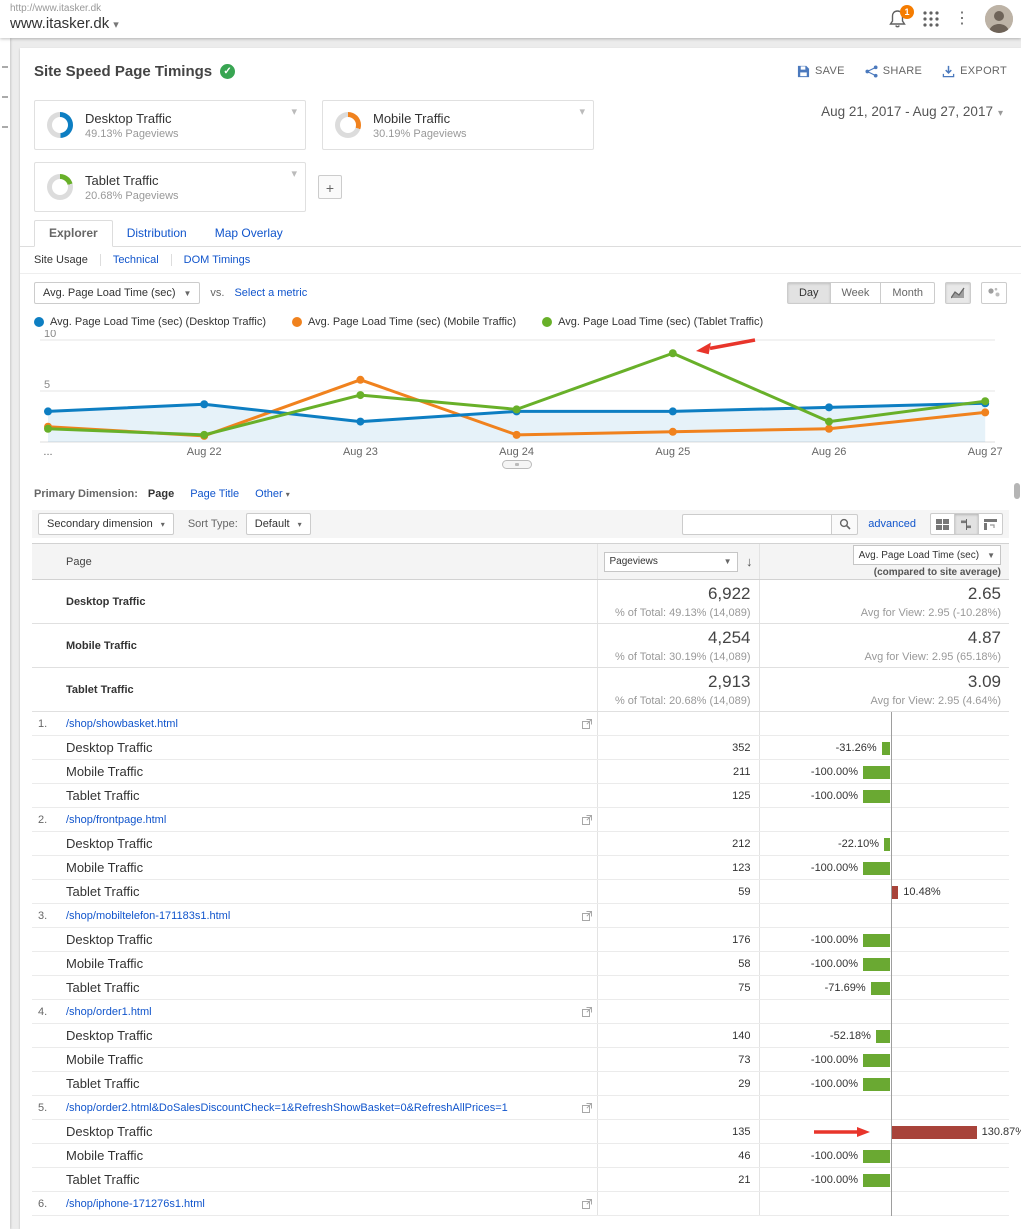 The height and width of the screenshot is (1229, 1021). I want to click on pageviews-value: 140, so click(677, 1035).